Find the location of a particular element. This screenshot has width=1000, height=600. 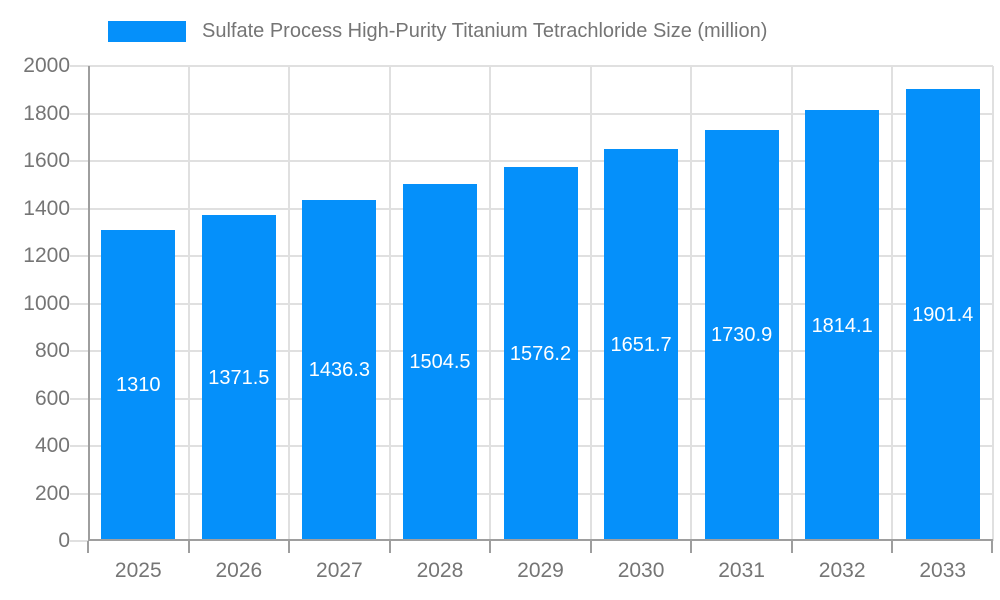

x-axis-line is located at coordinates (540, 540).